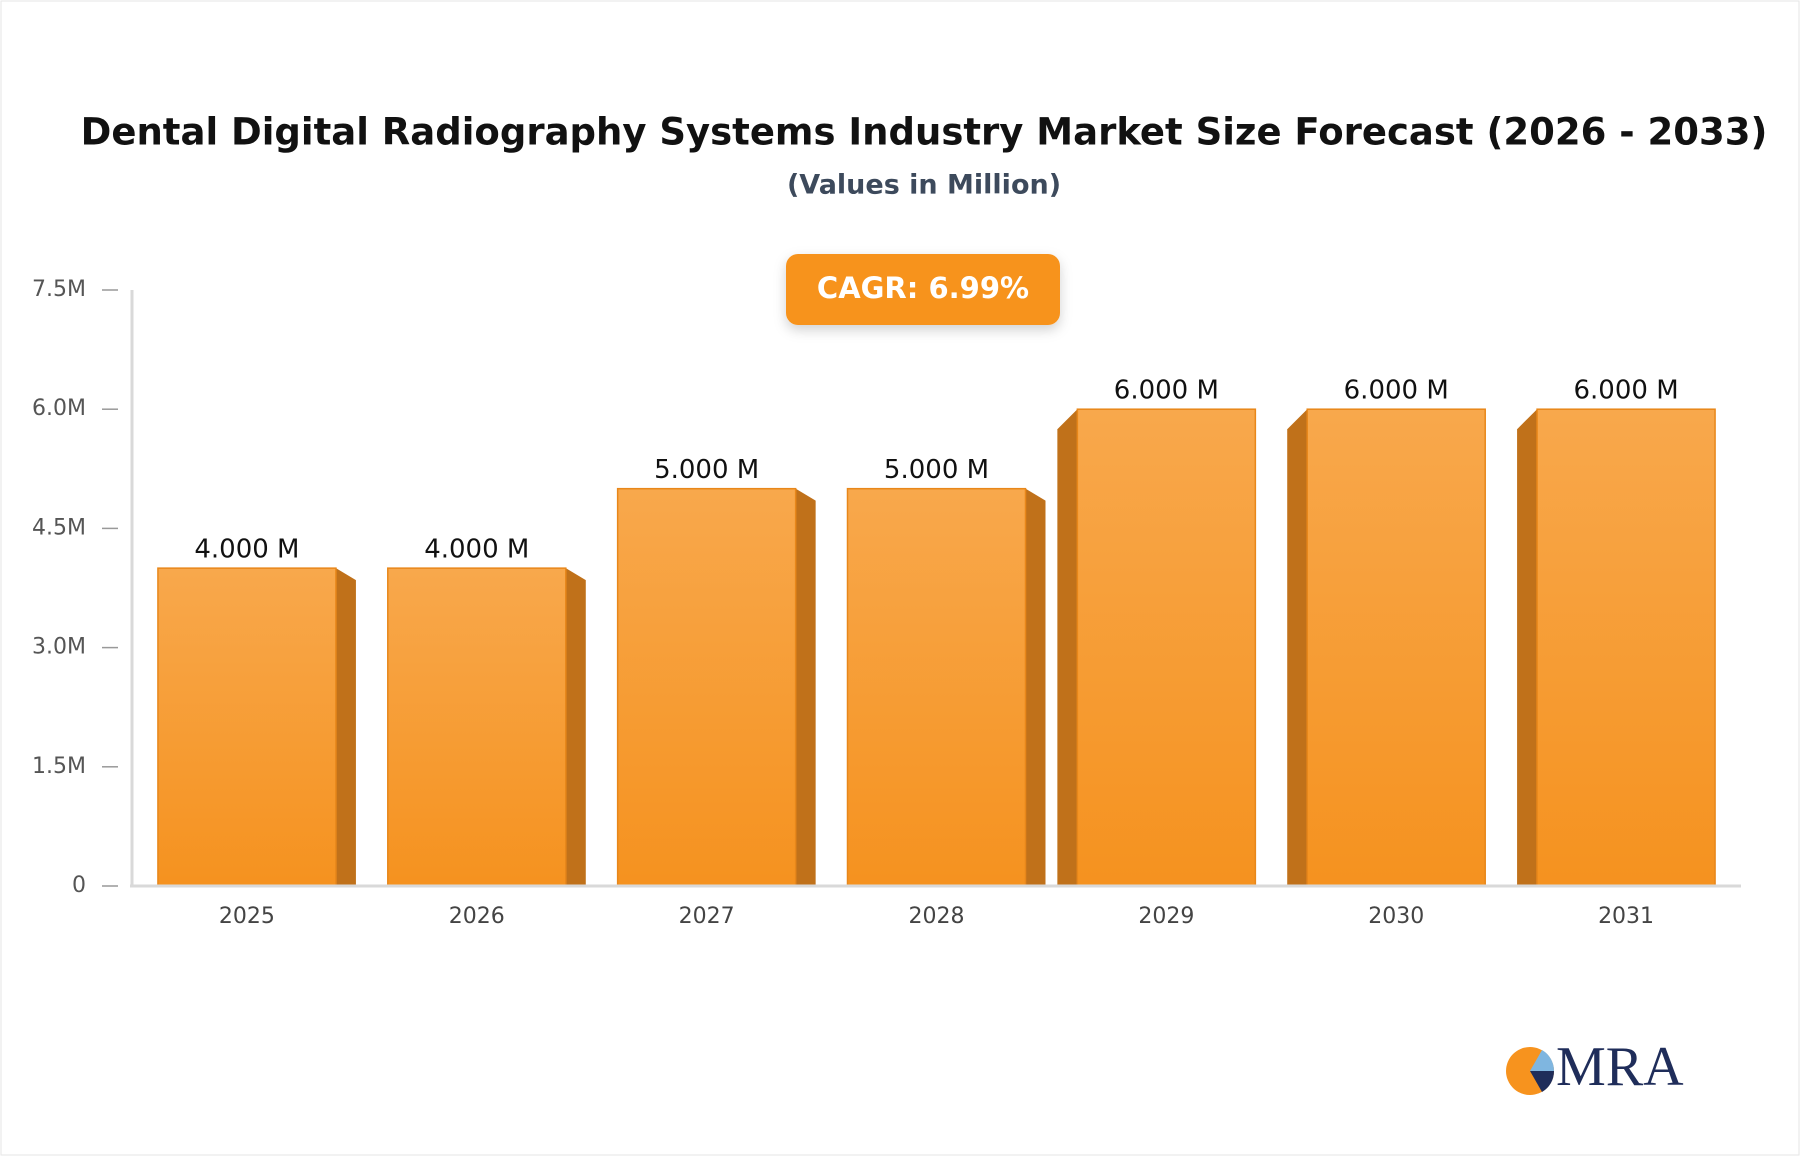 This screenshot has height=1156, width=1800. Describe the element at coordinates (59, 289) in the screenshot. I see `y-tick-label: 7.5M` at that location.